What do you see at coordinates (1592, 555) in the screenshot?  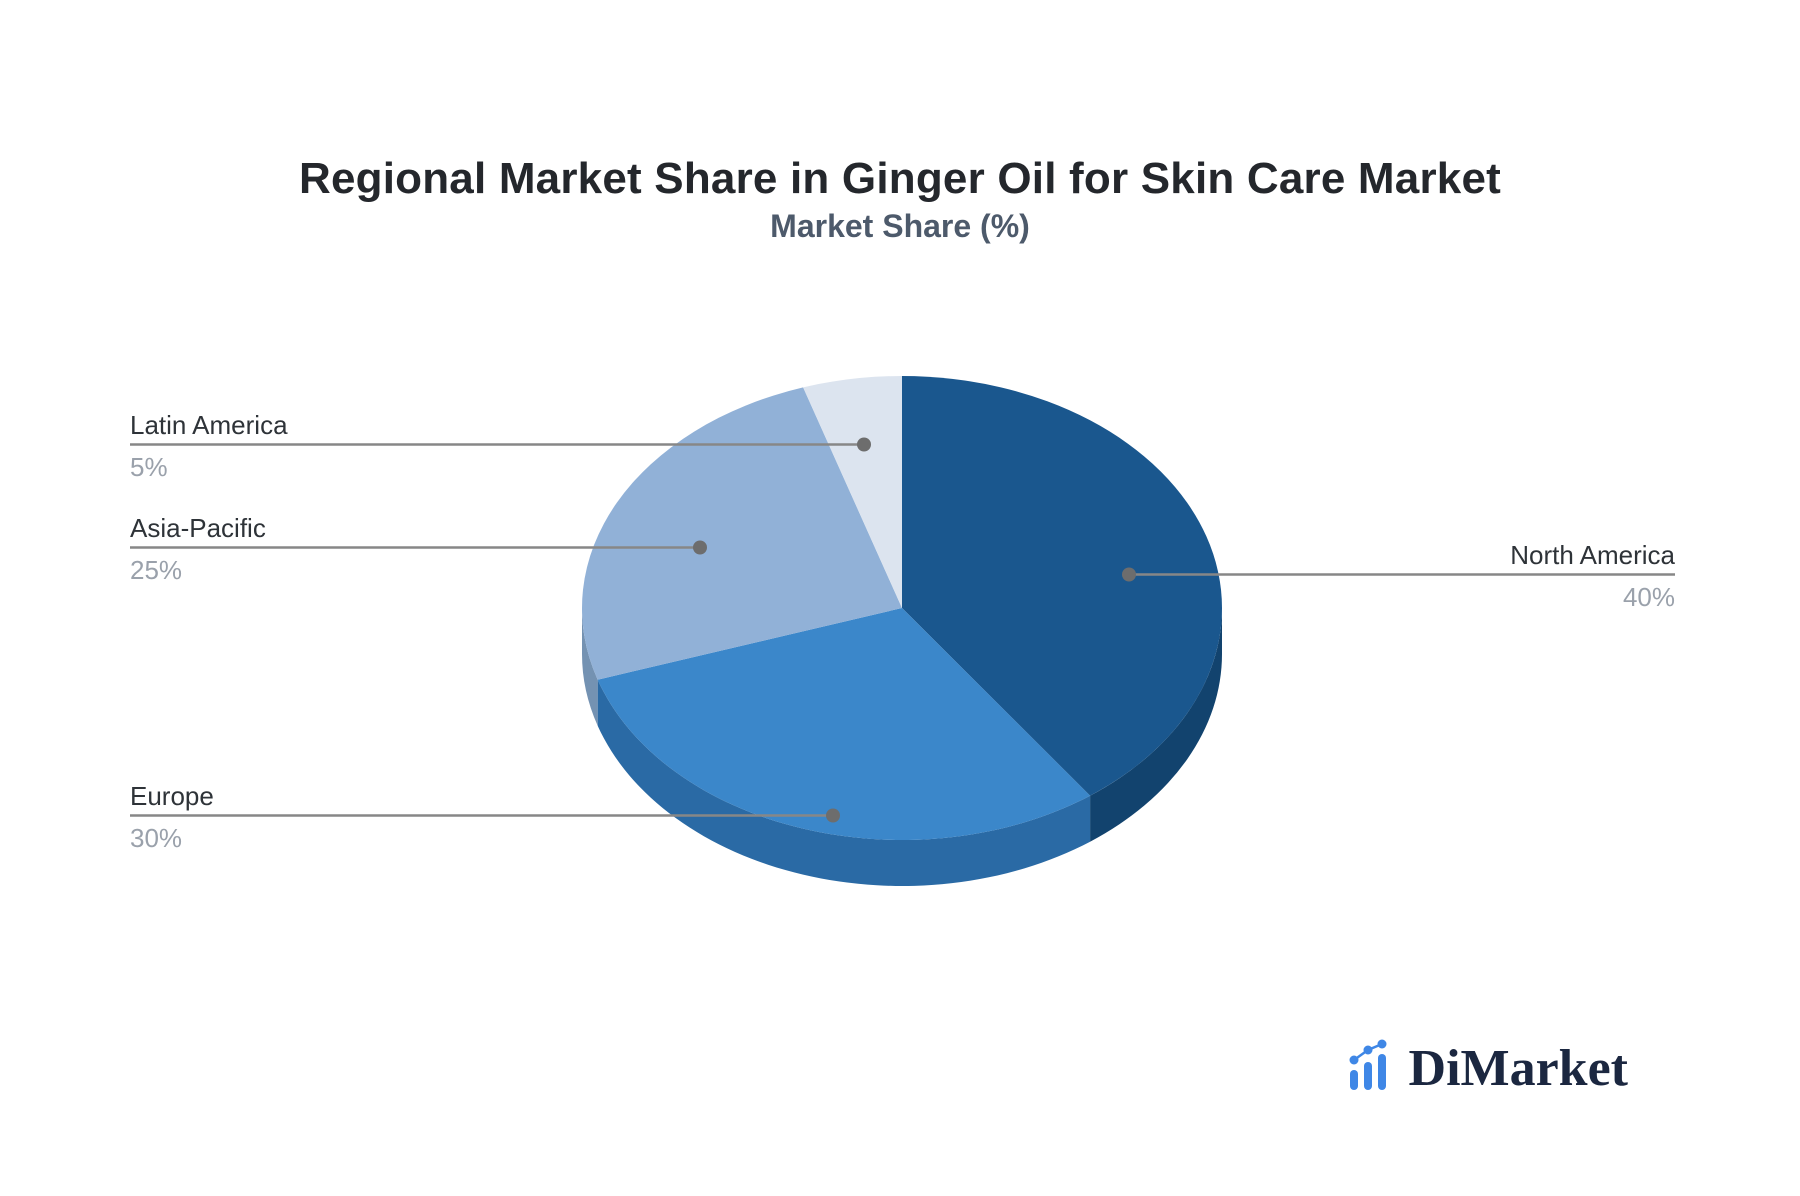 I see `slice-label-north-america: North America` at bounding box center [1592, 555].